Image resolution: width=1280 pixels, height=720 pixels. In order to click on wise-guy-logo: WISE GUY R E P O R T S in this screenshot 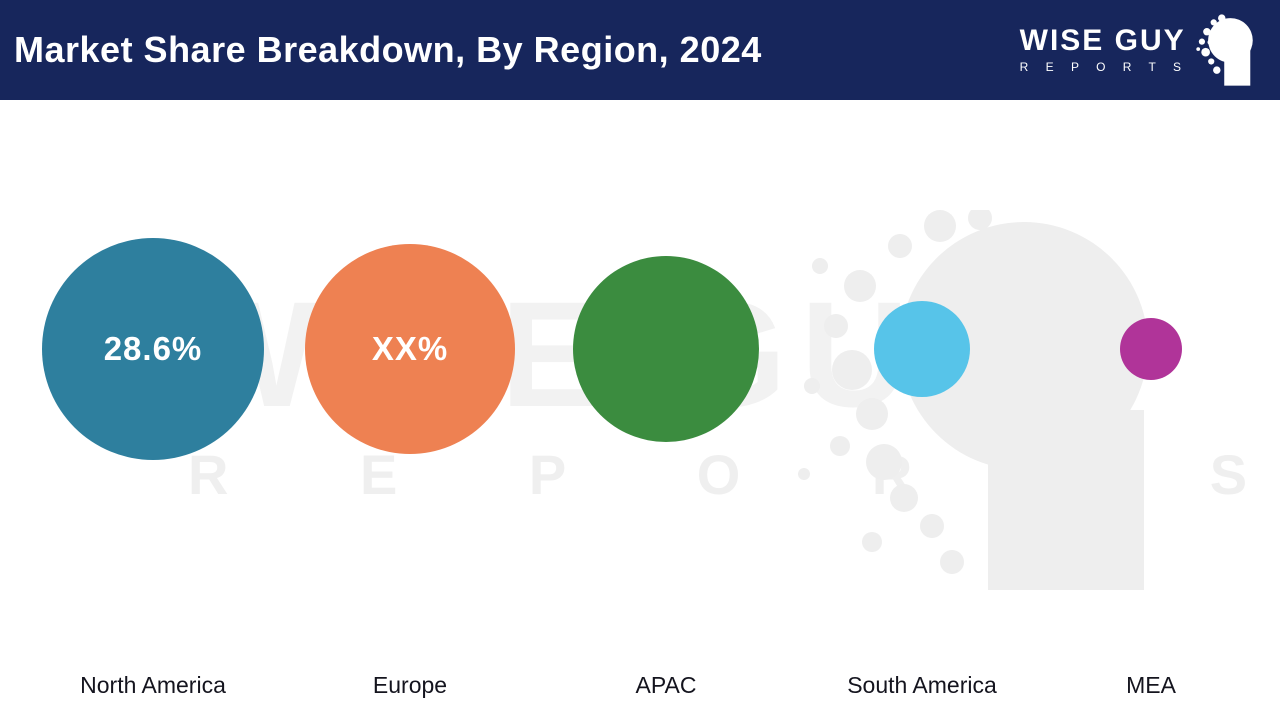, I will do `click(1137, 50)`.